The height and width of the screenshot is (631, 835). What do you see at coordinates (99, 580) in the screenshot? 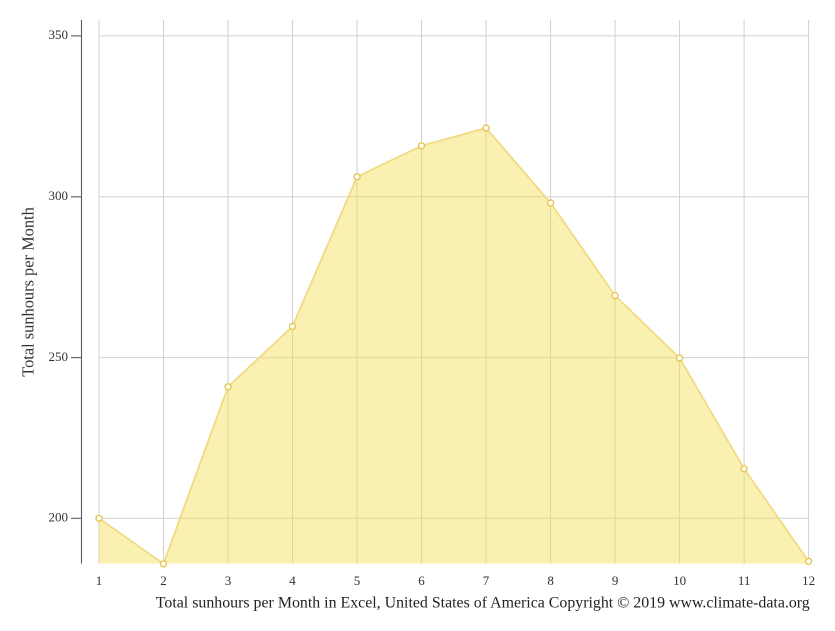
I see `svg-text: 1` at bounding box center [99, 580].